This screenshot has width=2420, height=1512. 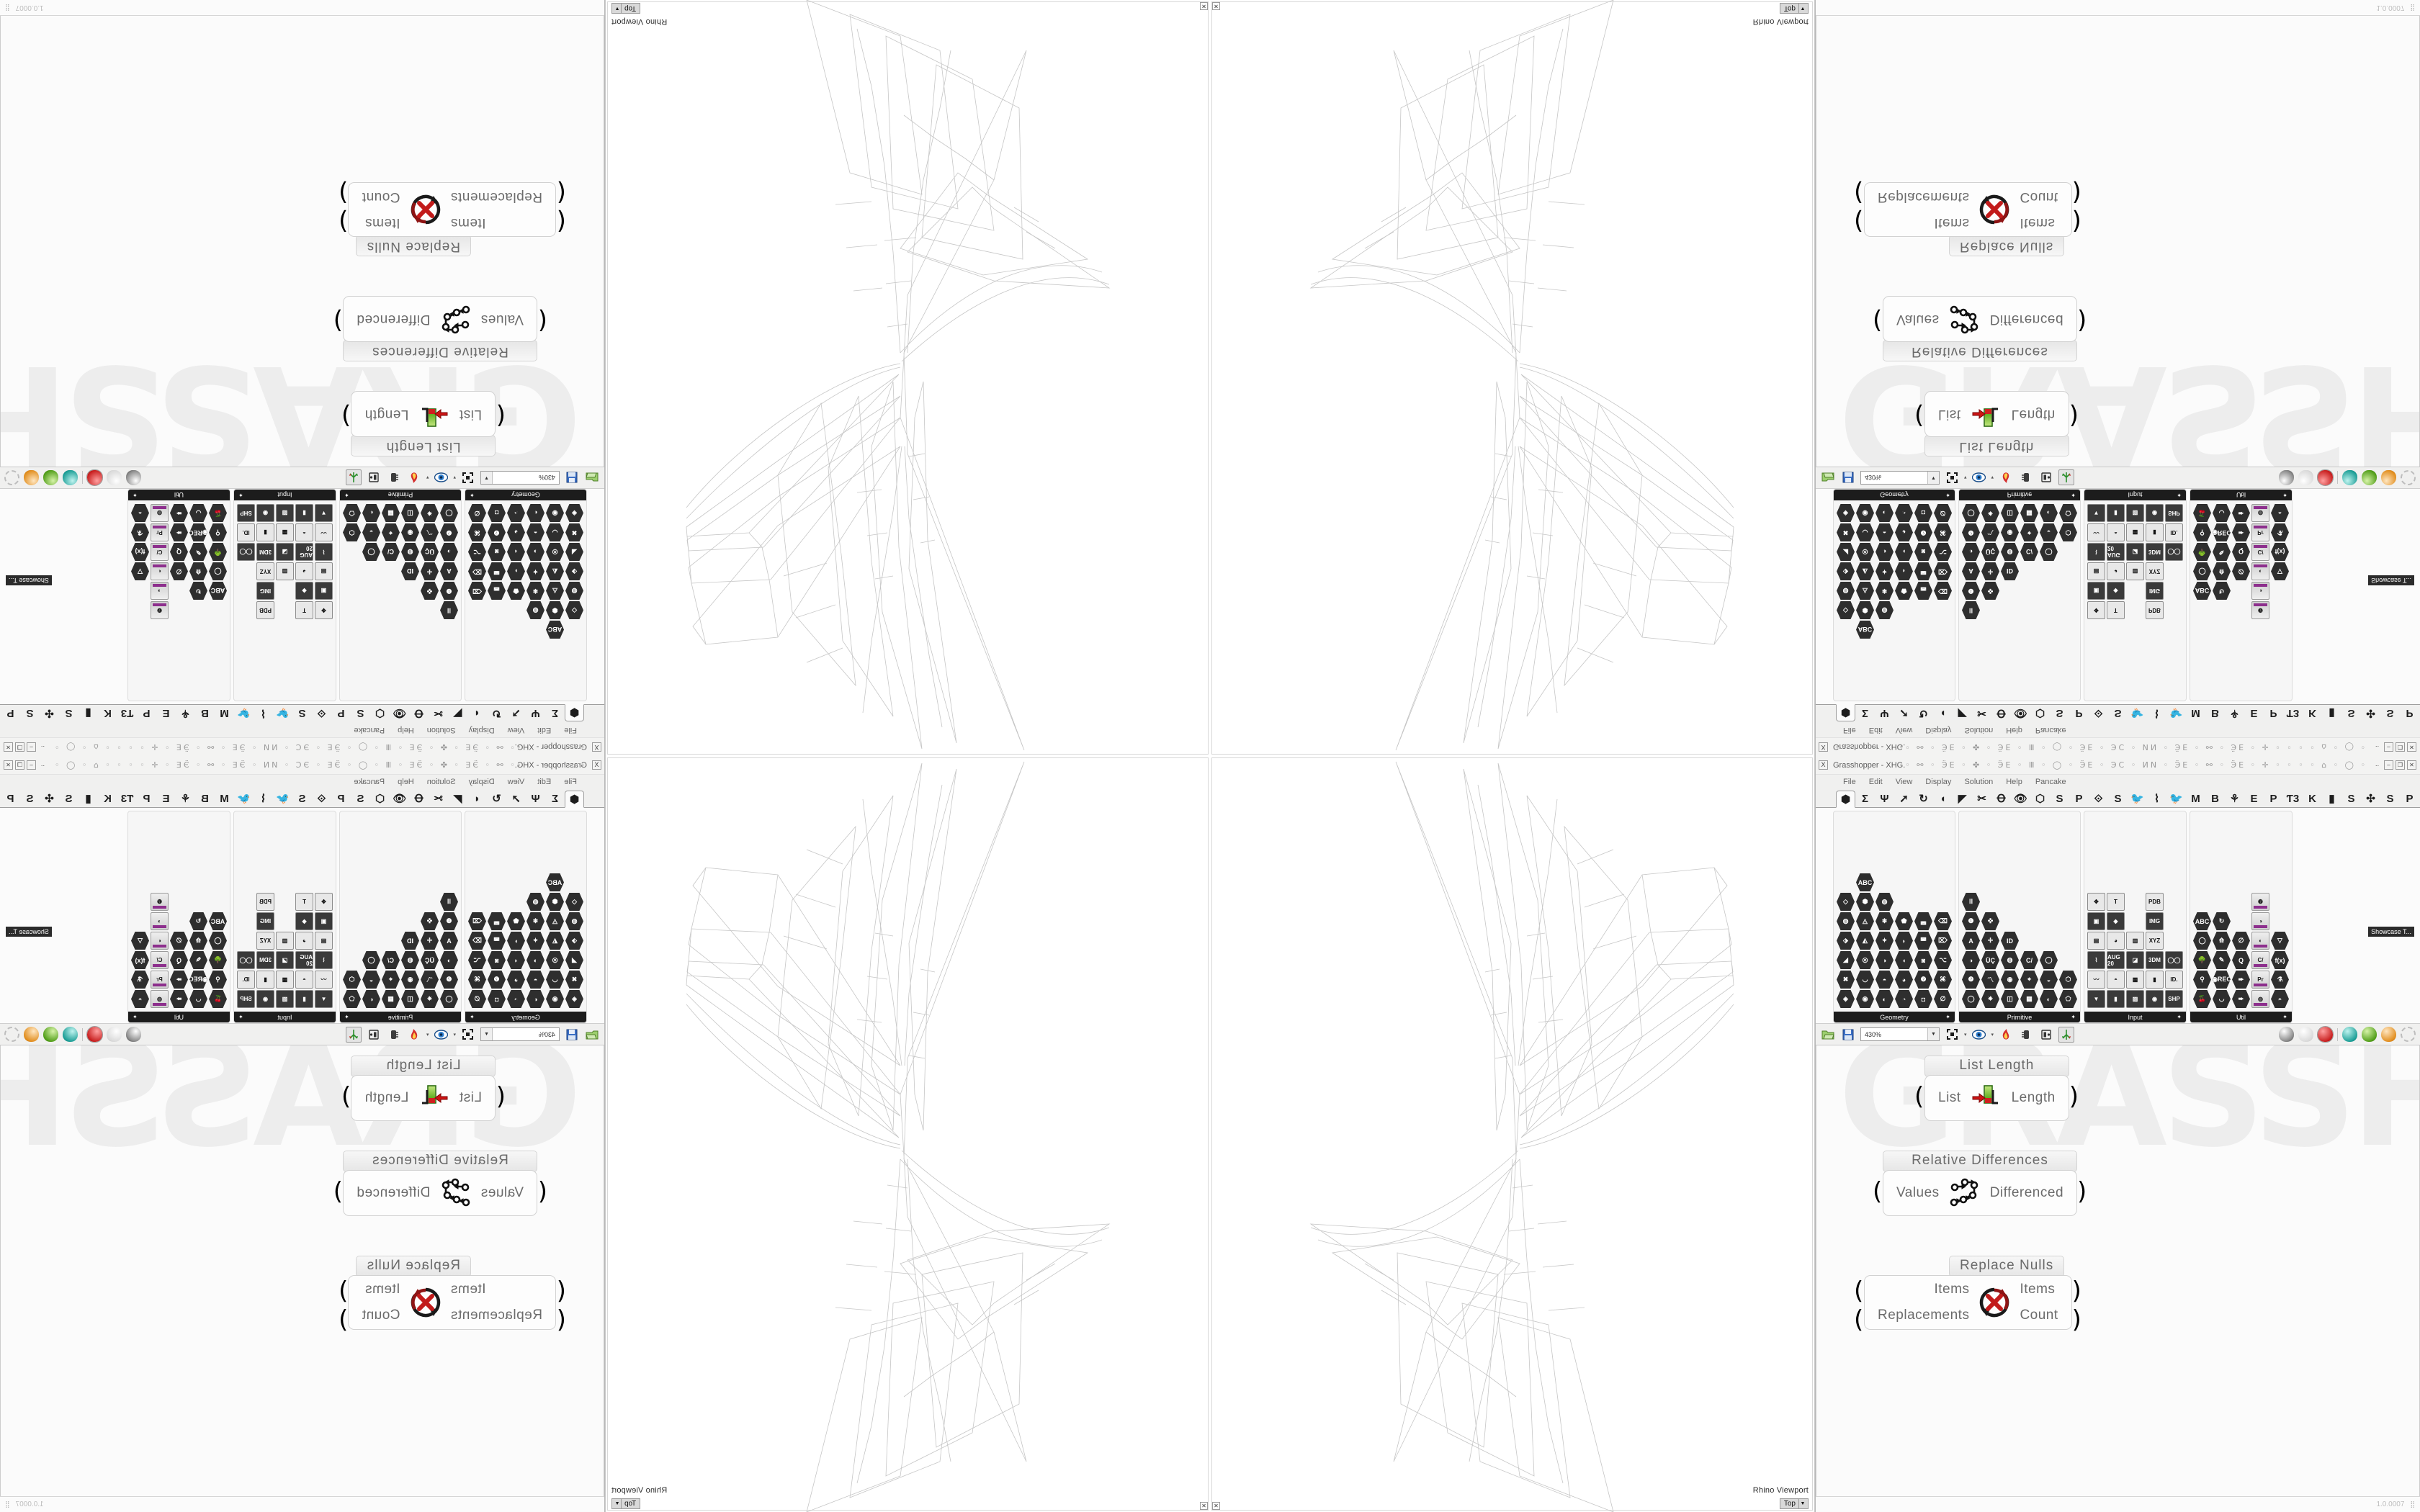 I want to click on output-grip: ), so click(x=2074, y=415).